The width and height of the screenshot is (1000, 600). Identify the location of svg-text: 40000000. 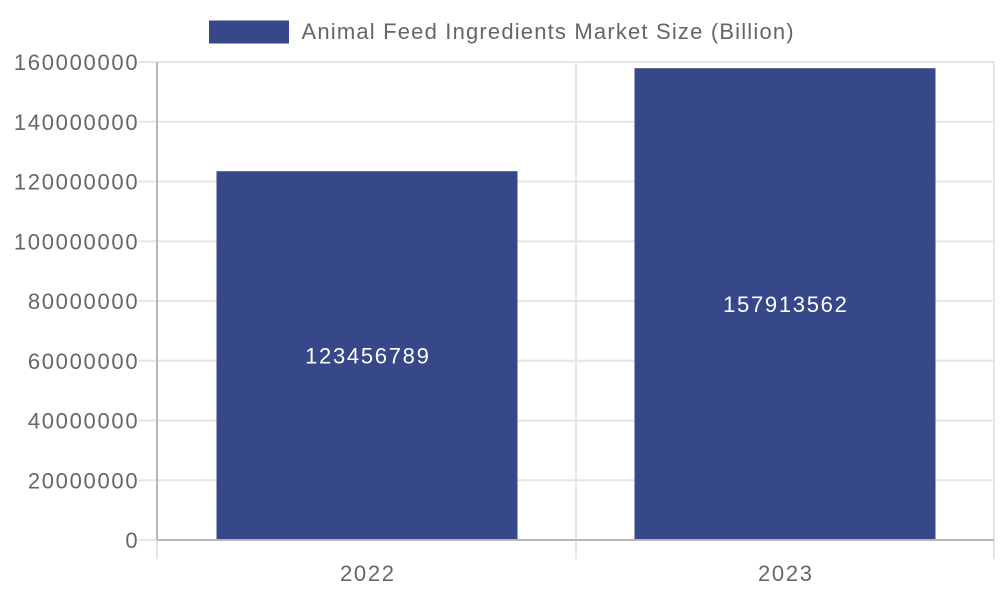
(83, 421).